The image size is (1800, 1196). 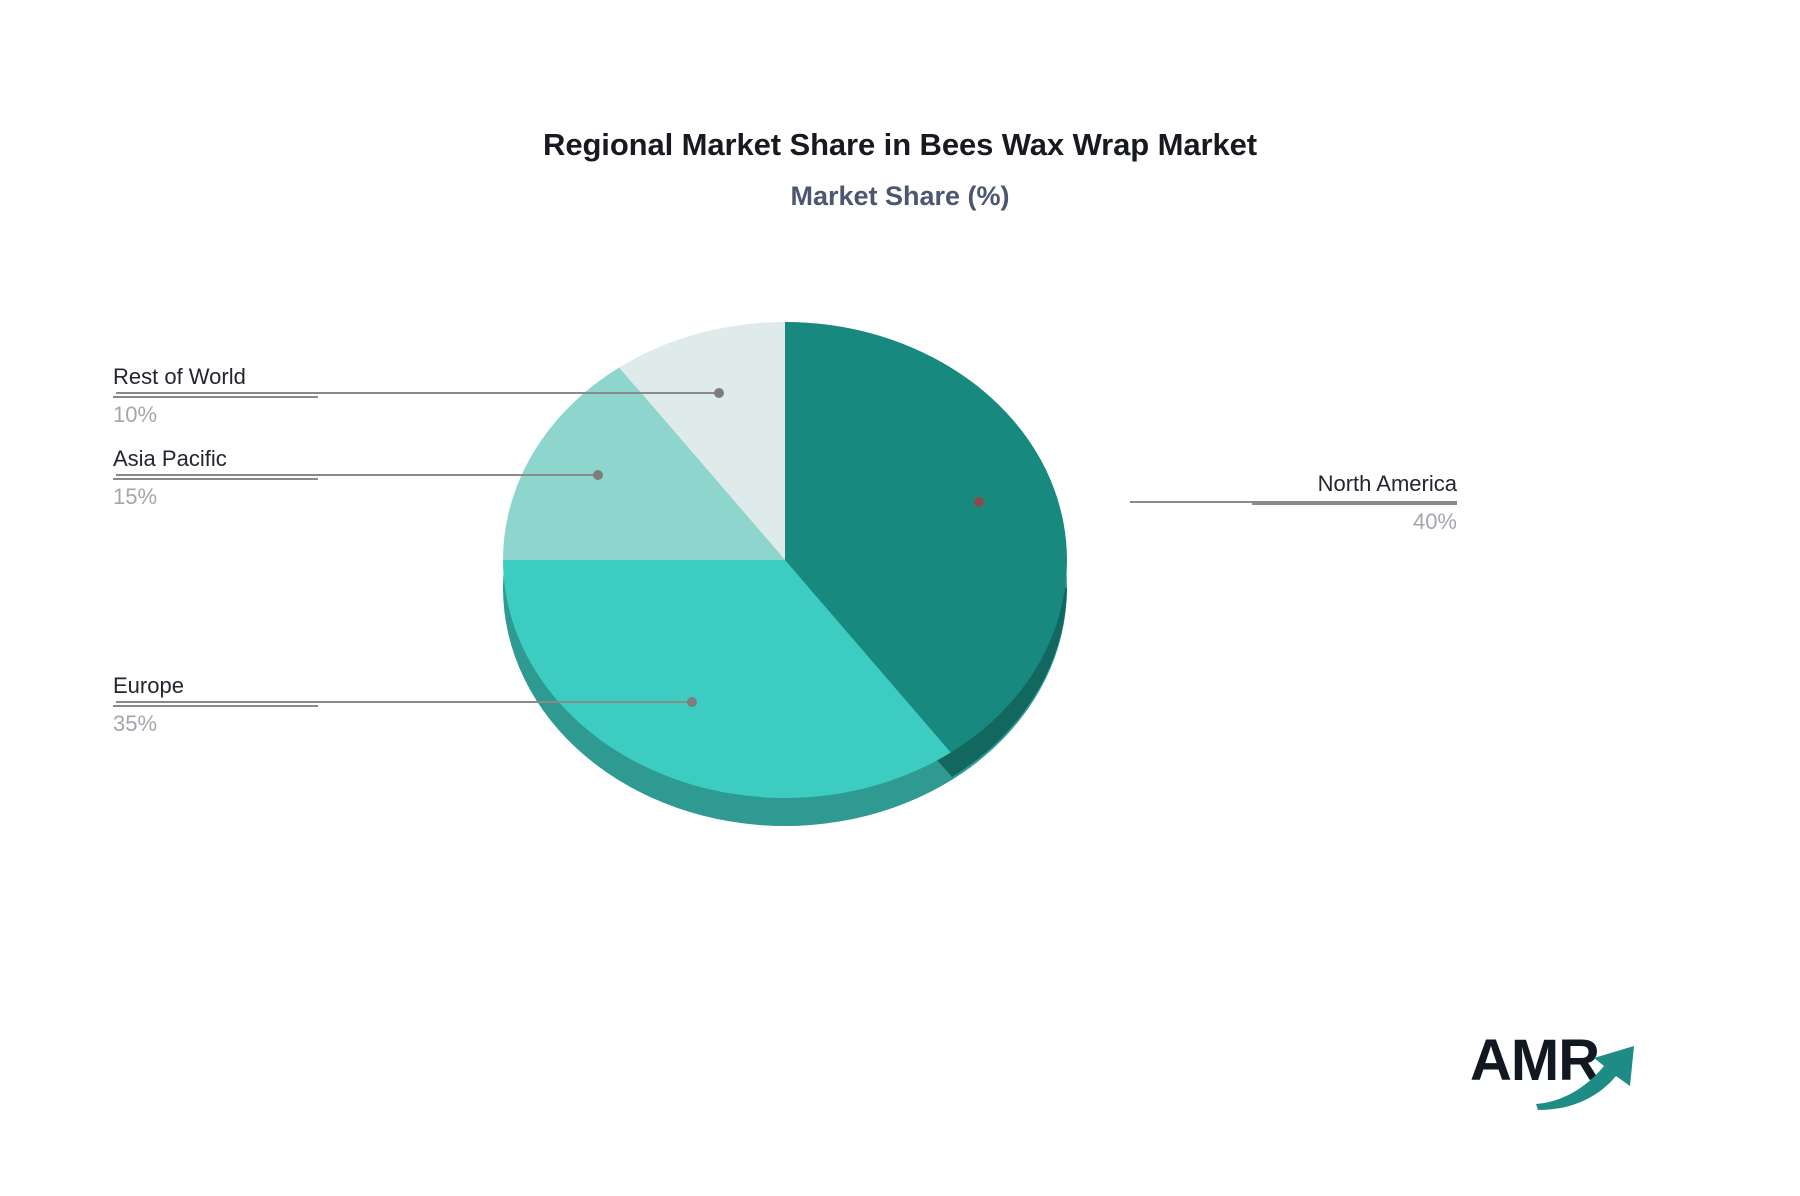 I want to click on chart-subtitle: Market Share (%), so click(x=900, y=196).